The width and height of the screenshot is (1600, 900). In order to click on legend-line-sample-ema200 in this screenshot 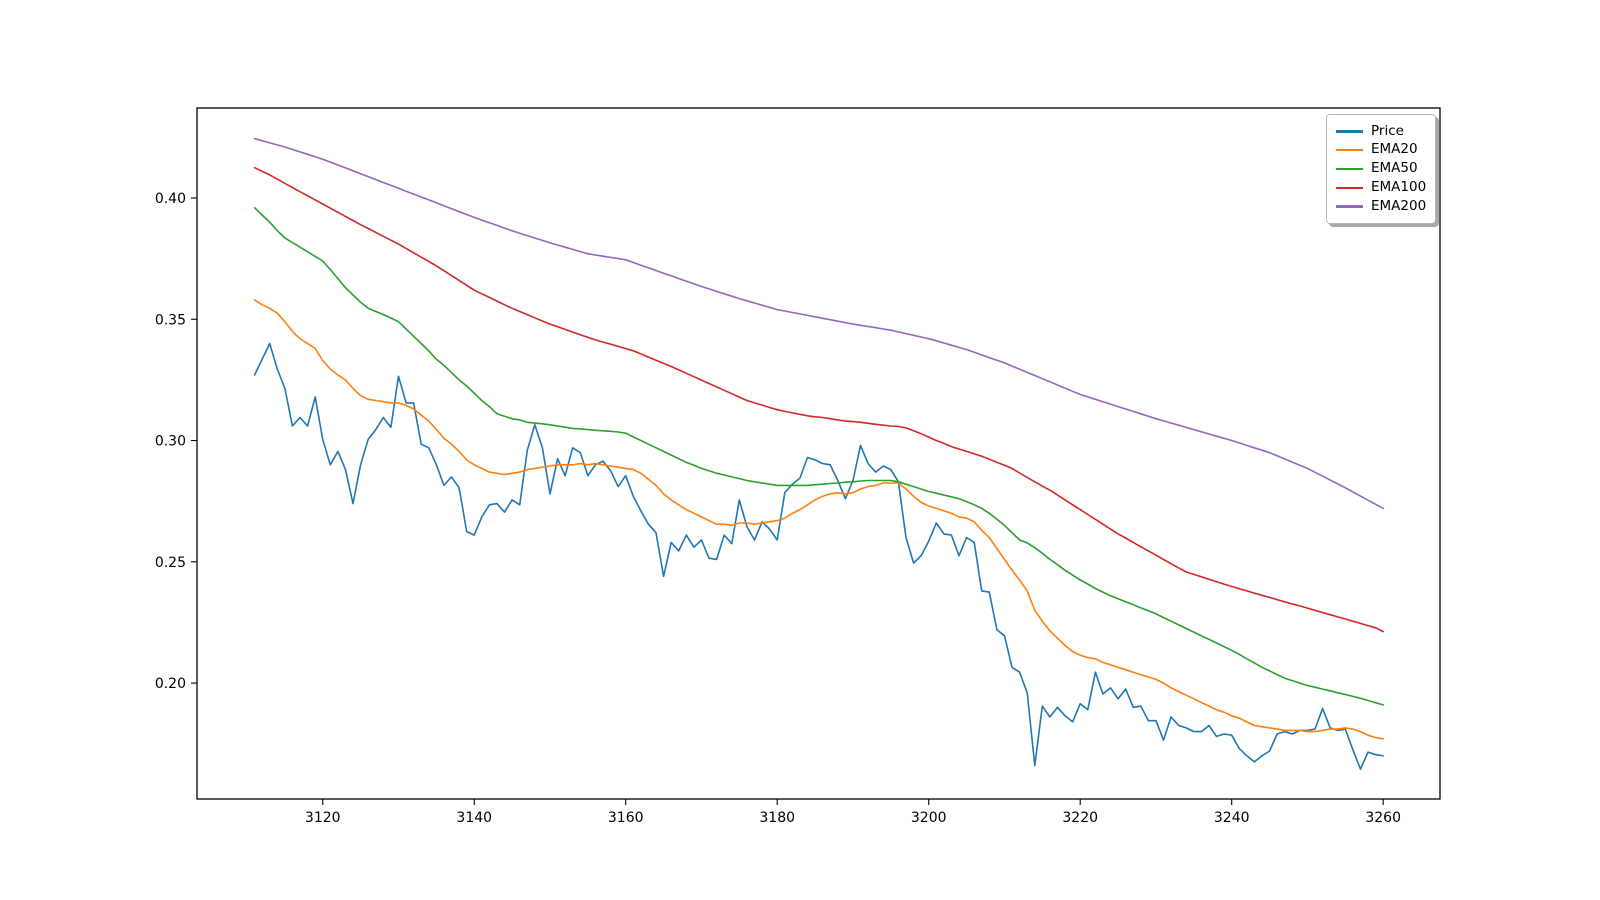, I will do `click(1349, 206)`.